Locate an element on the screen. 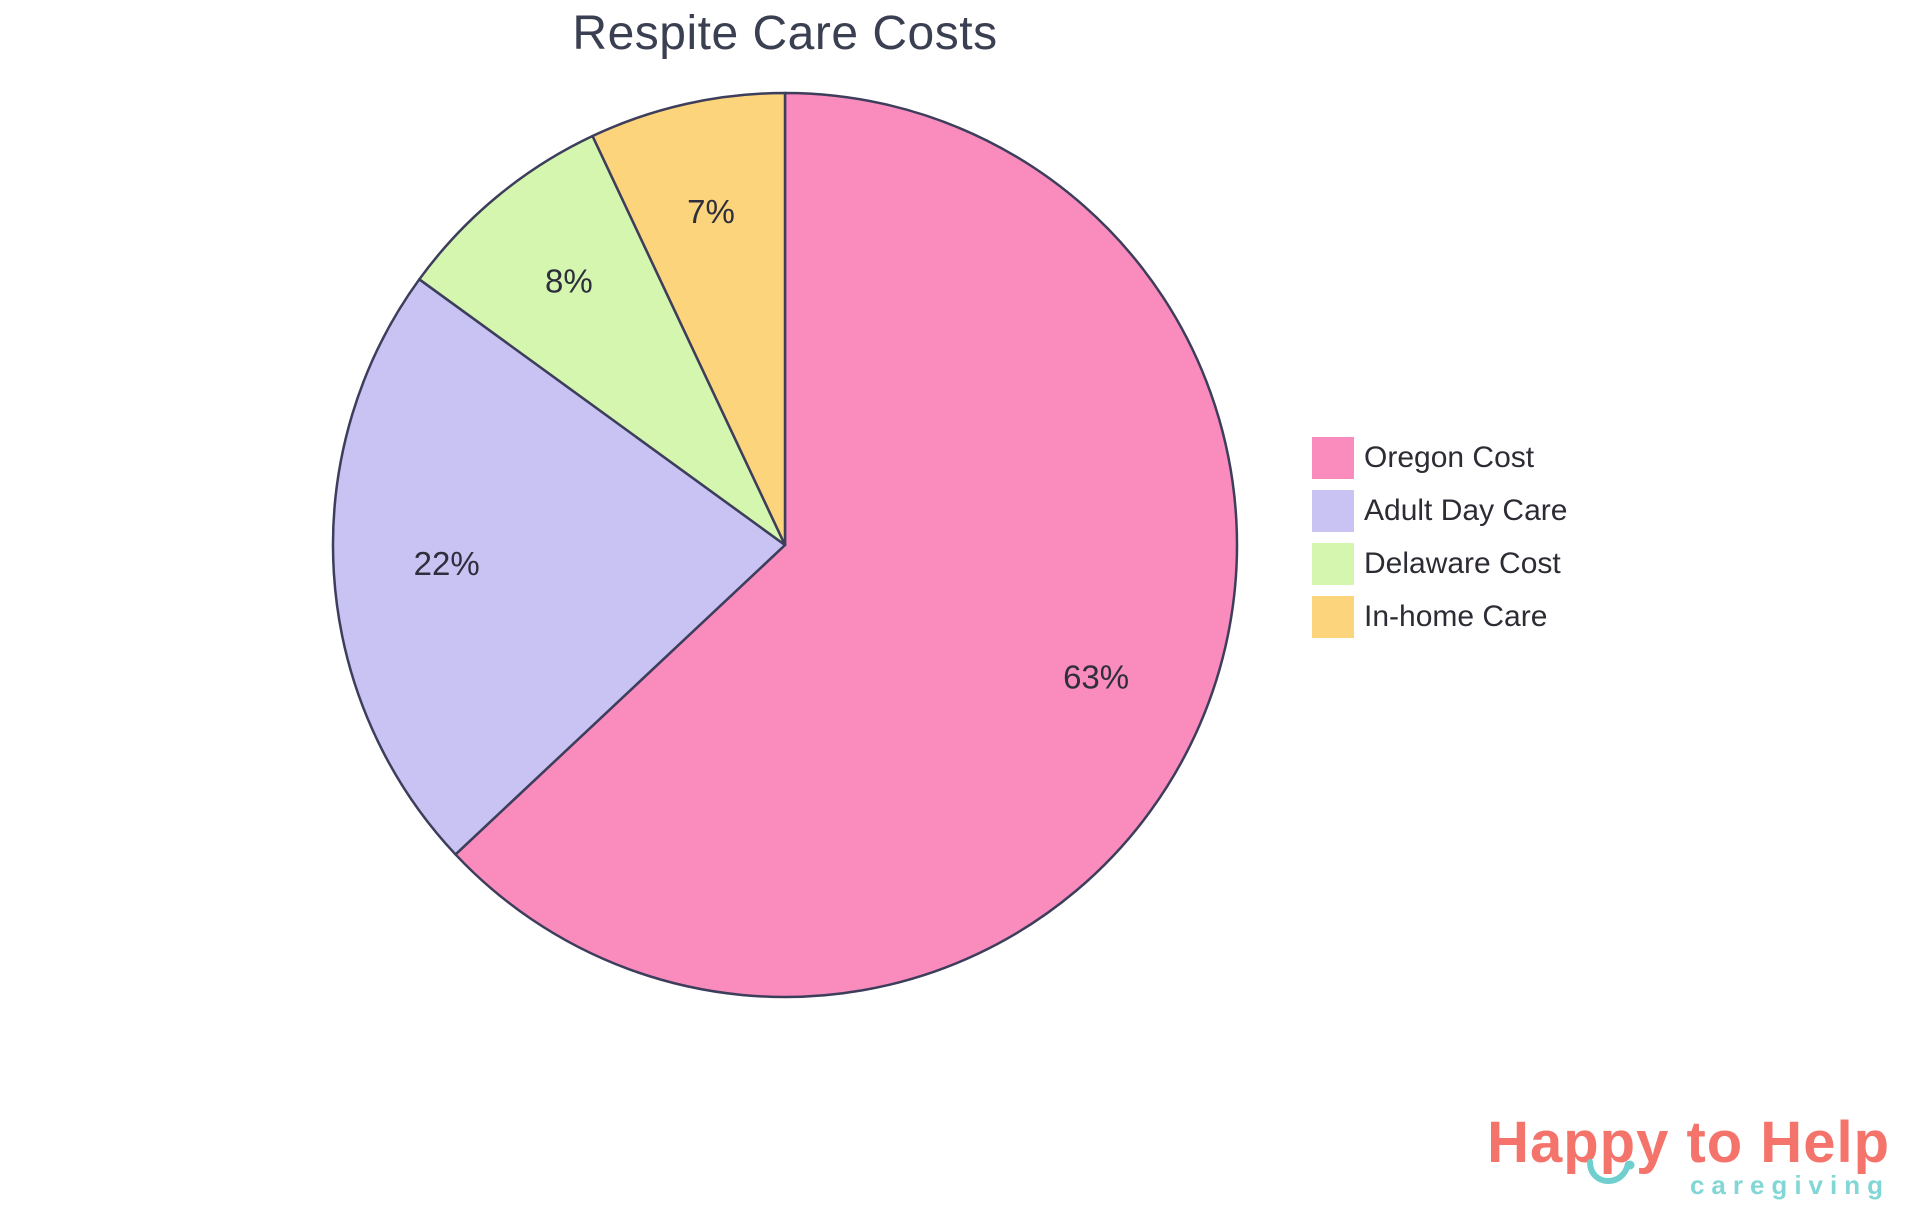 The image size is (1920, 1215). brand-name: Happy to Help is located at coordinates (1688, 1142).